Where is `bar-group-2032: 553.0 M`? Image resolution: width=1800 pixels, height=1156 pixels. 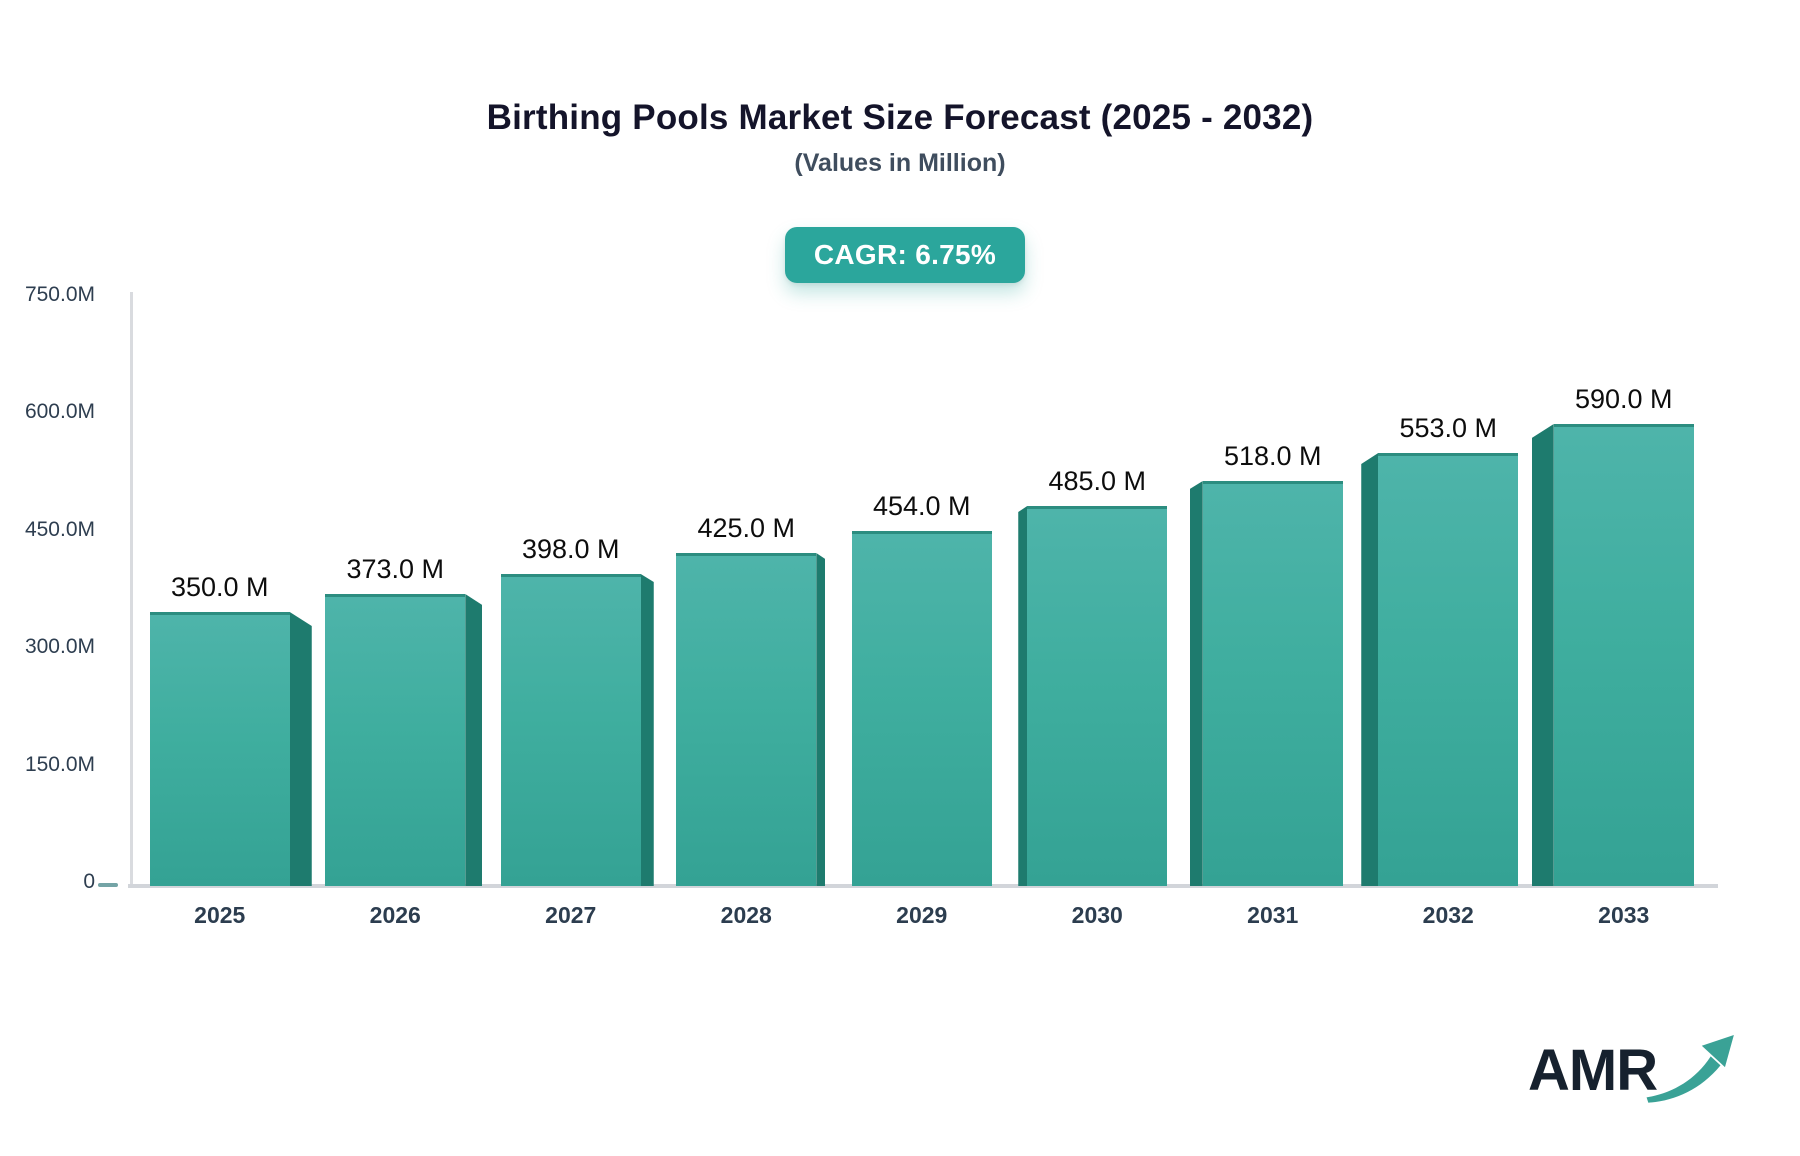 bar-group-2032: 553.0 M is located at coordinates (1449, 592).